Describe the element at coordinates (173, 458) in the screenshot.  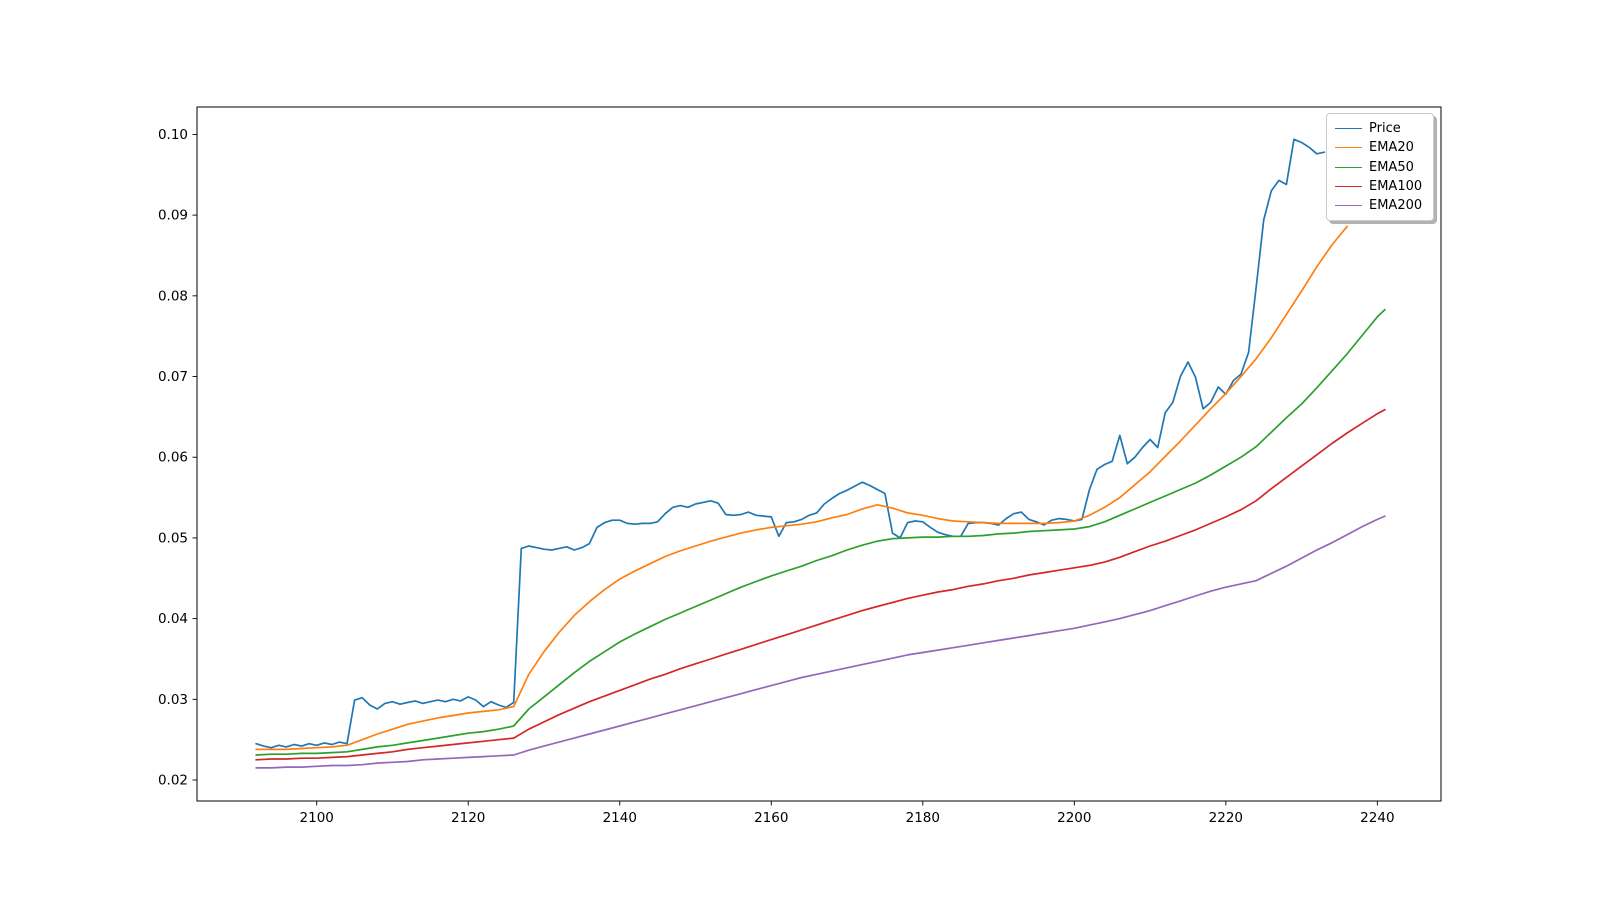
I see `y-axis-tick-label: 0.06` at that location.